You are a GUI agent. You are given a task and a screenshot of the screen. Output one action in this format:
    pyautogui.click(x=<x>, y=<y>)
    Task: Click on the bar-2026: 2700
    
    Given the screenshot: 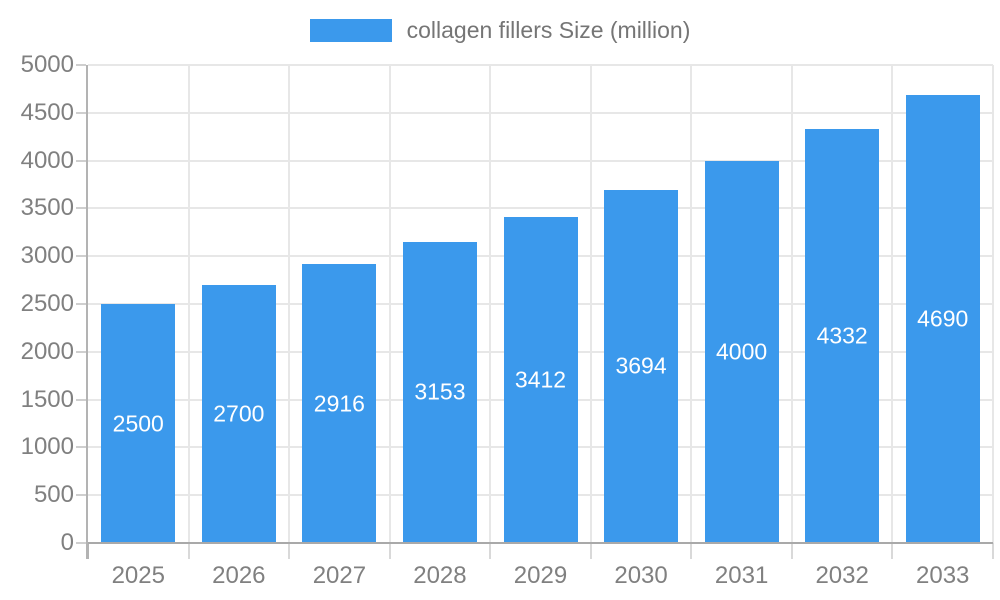 What is the action you would take?
    pyautogui.click(x=238, y=413)
    